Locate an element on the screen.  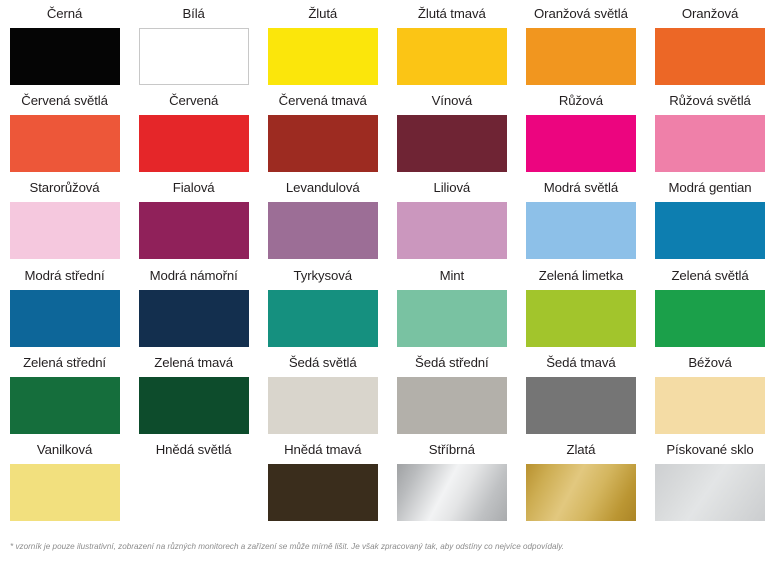
swatch-cell: Růžová světlá is located at coordinates (709, 133).